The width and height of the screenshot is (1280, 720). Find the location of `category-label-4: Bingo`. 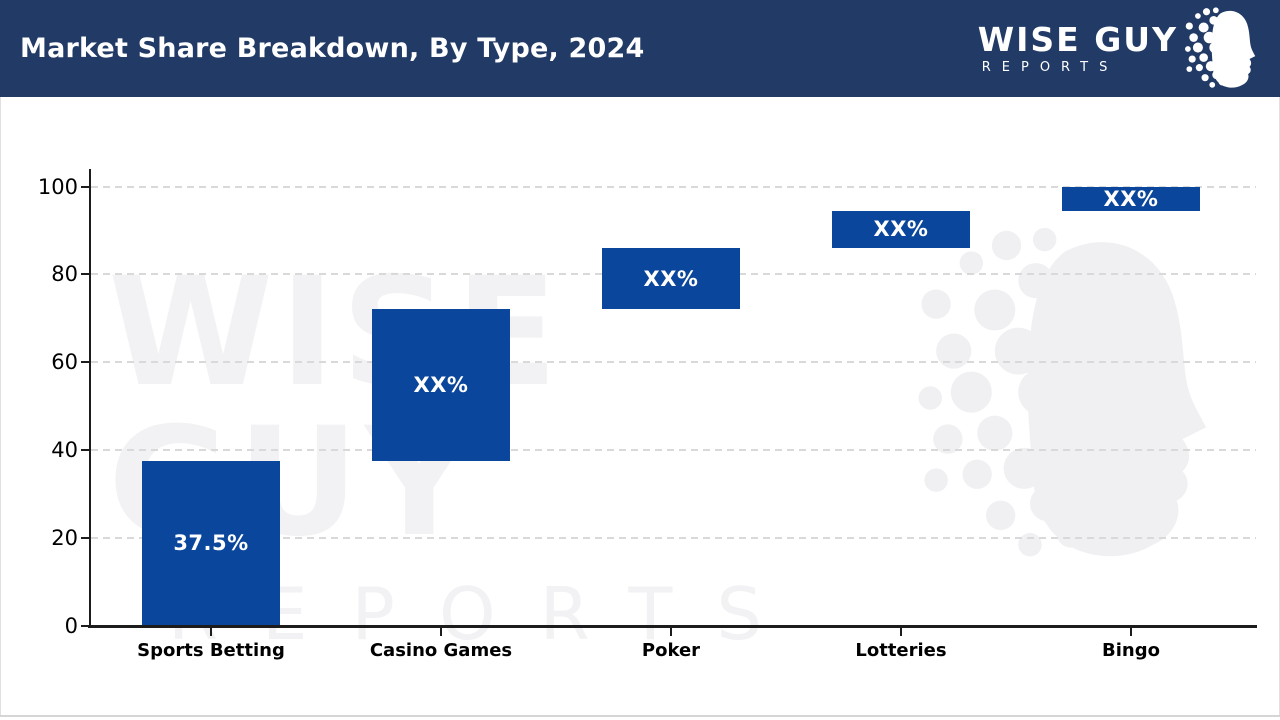

category-label-4: Bingo is located at coordinates (1131, 650).